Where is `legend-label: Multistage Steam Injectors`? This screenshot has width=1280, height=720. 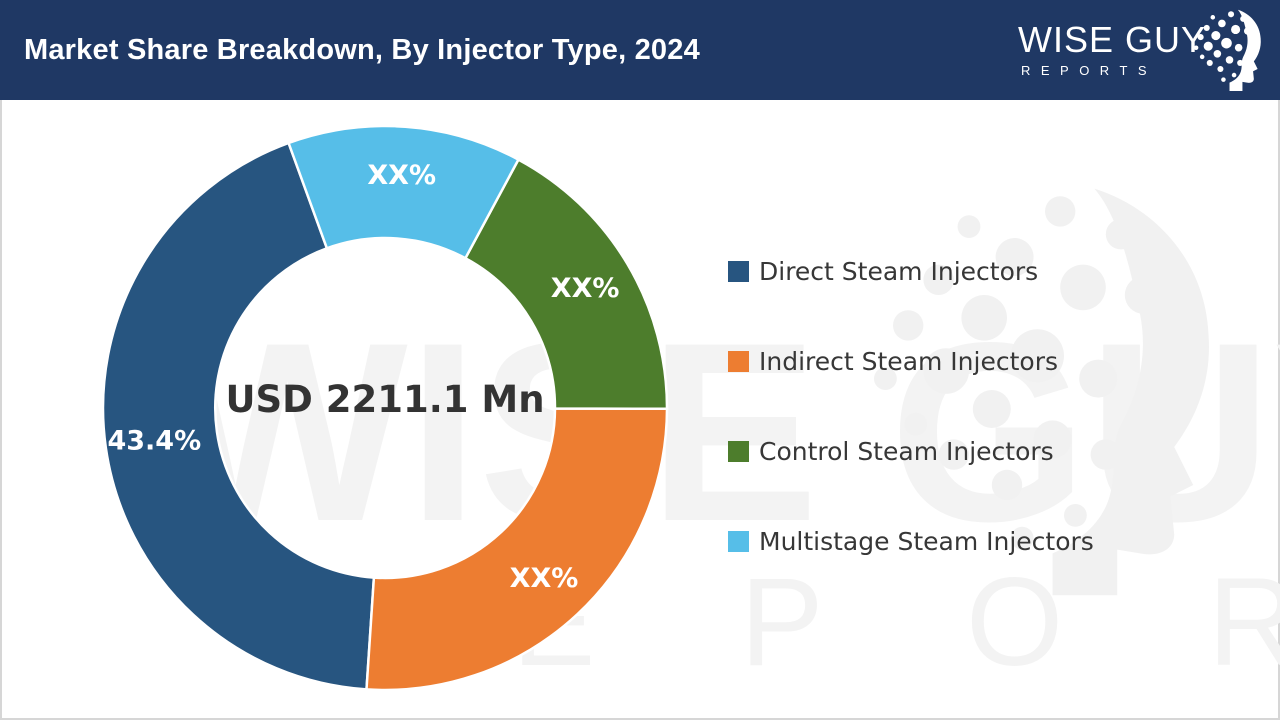
legend-label: Multistage Steam Injectors is located at coordinates (926, 541).